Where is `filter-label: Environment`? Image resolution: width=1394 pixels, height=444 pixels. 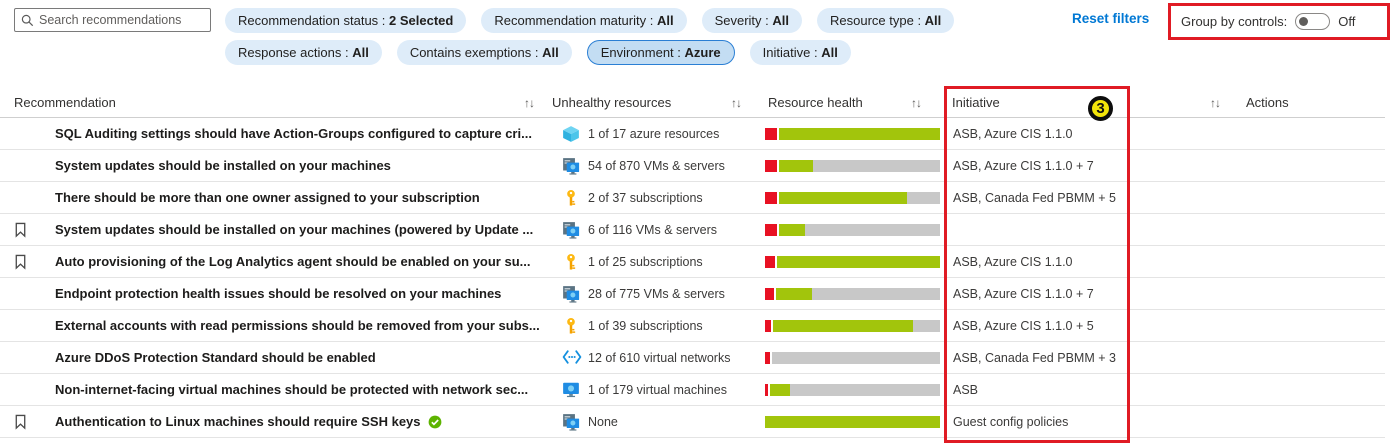 filter-label: Environment is located at coordinates (637, 52).